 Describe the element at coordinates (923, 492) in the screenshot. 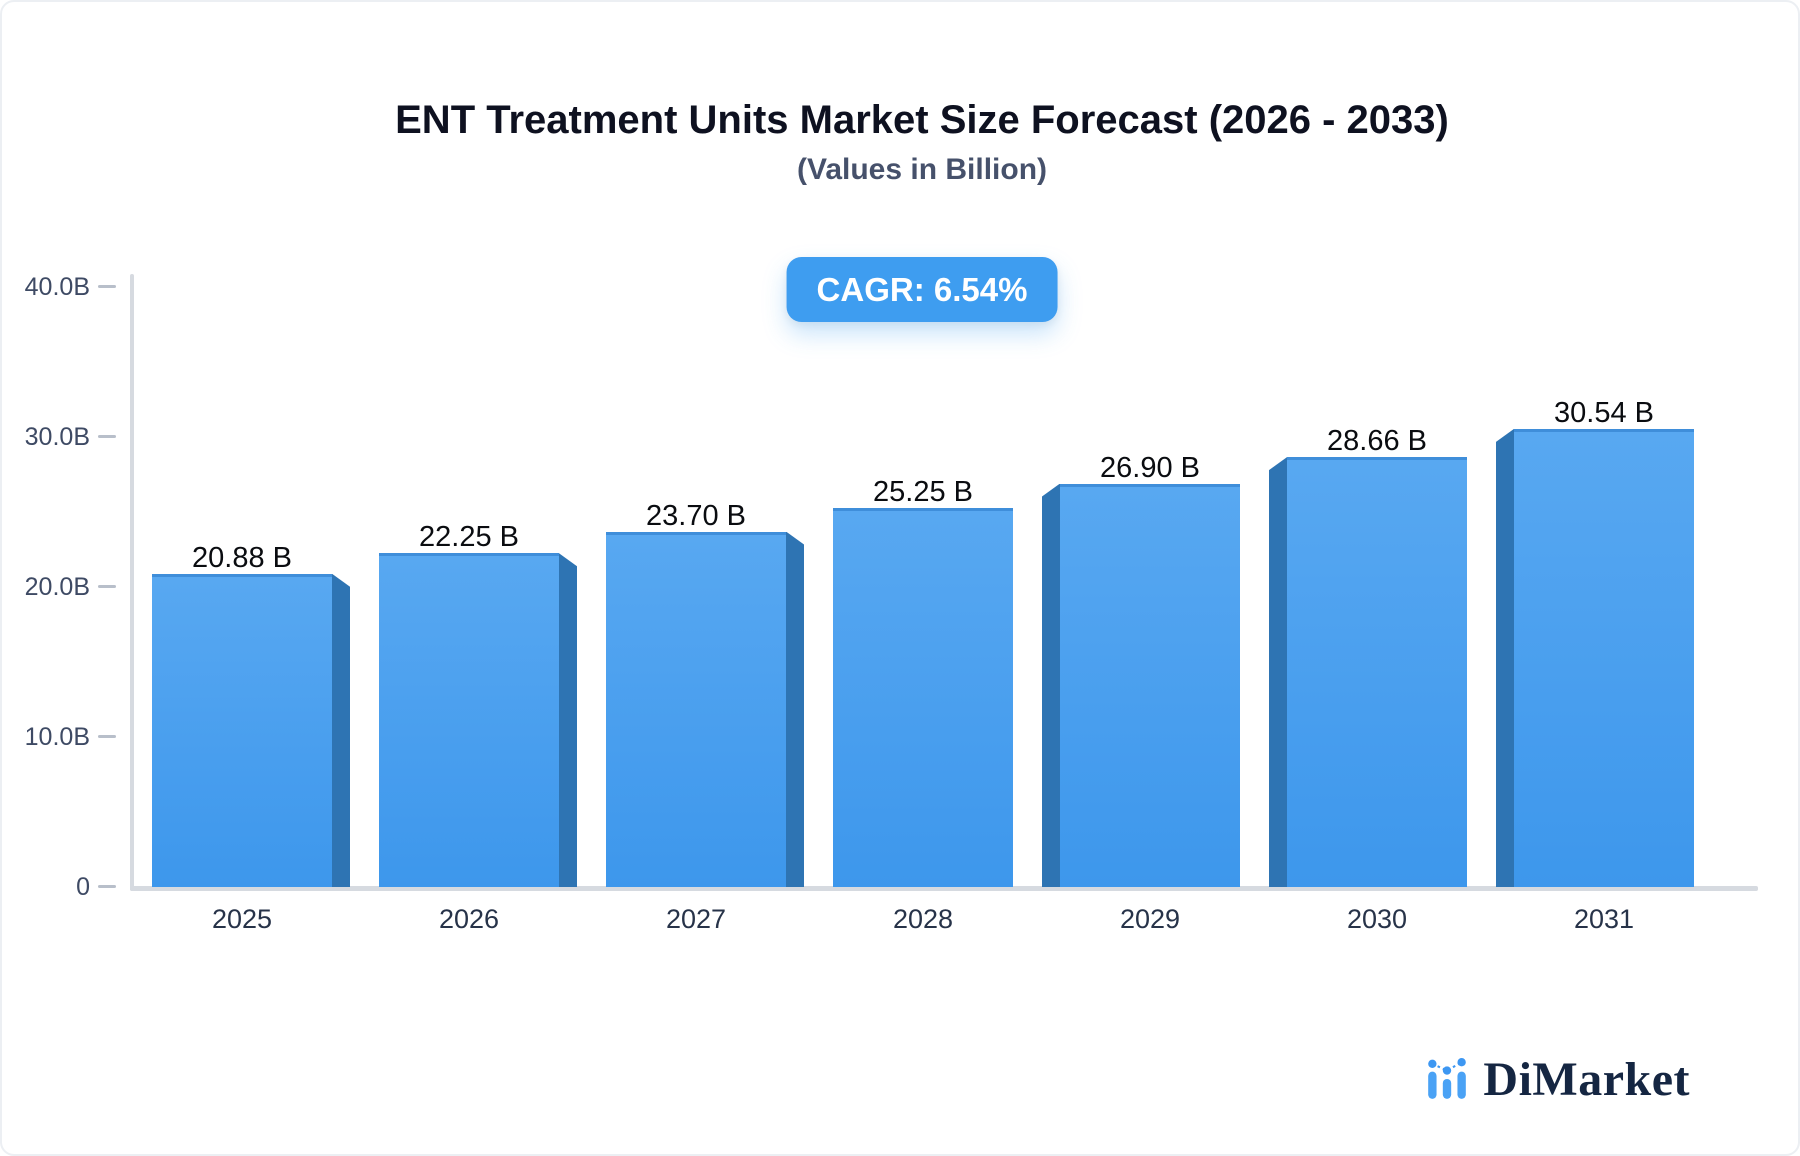

I see `bar-value-label-2028: 25.25 B` at that location.